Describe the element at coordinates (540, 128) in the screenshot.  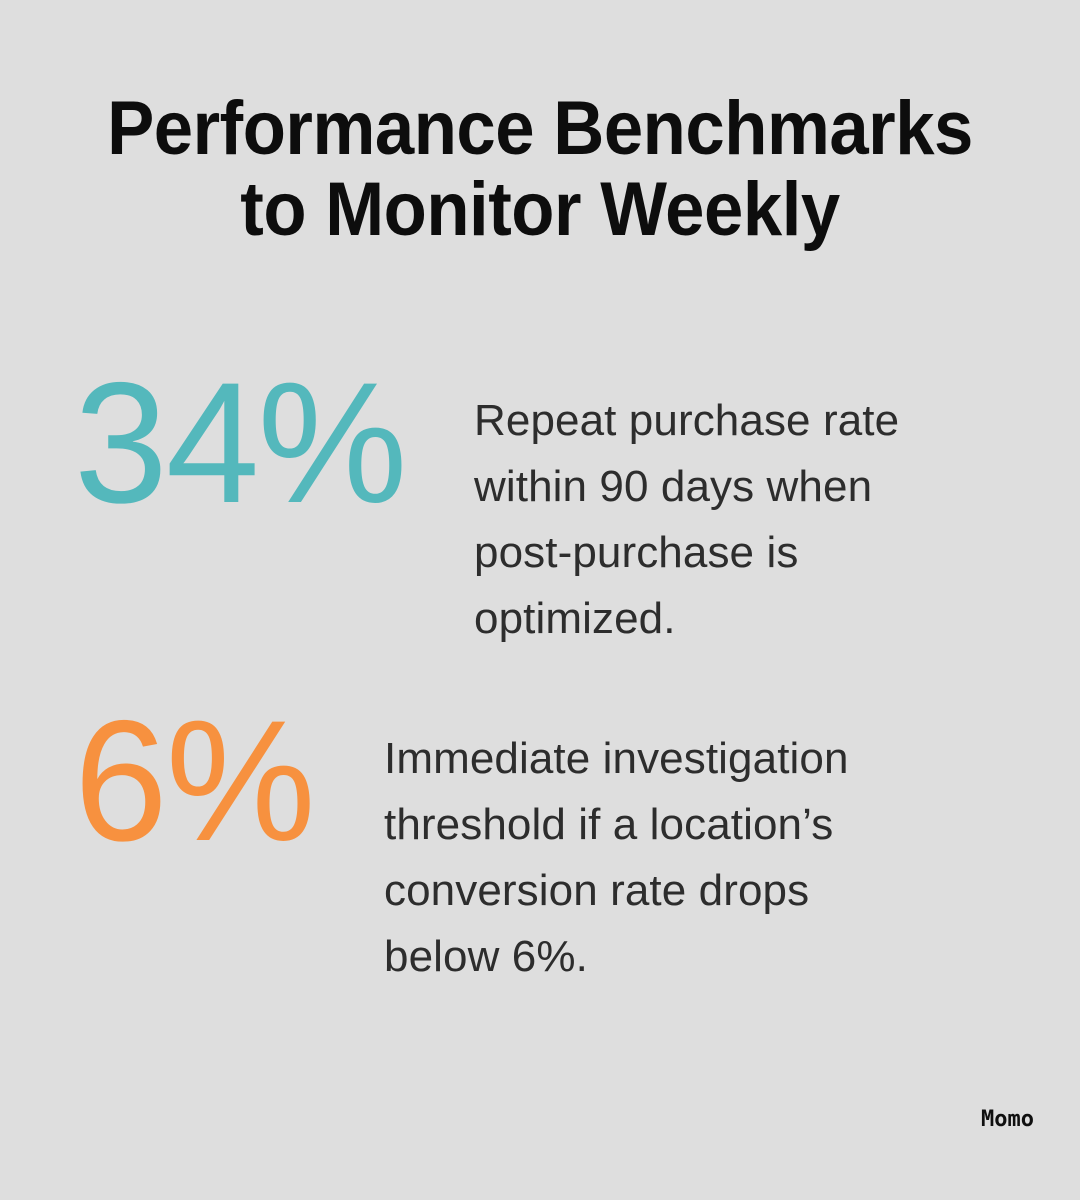
I see `title-line-1: Performance Benchmarks` at that location.